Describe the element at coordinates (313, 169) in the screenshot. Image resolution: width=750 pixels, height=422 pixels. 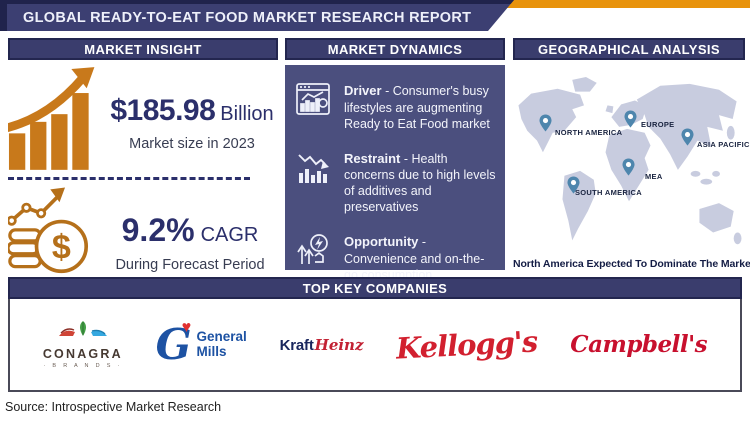
I see `declining-chart-icon` at that location.